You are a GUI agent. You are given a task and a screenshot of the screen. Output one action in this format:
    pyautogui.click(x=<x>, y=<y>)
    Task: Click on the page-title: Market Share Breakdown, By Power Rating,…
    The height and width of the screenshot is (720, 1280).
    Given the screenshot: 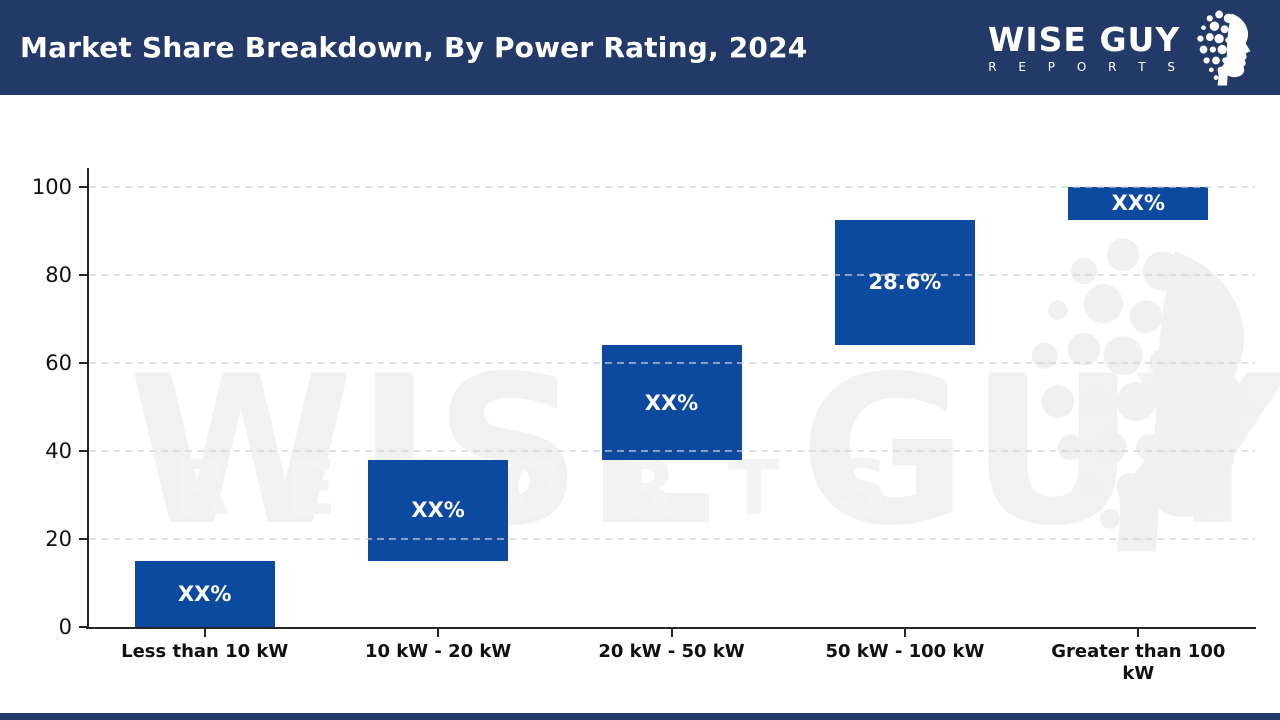 What is the action you would take?
    pyautogui.click(x=414, y=47)
    